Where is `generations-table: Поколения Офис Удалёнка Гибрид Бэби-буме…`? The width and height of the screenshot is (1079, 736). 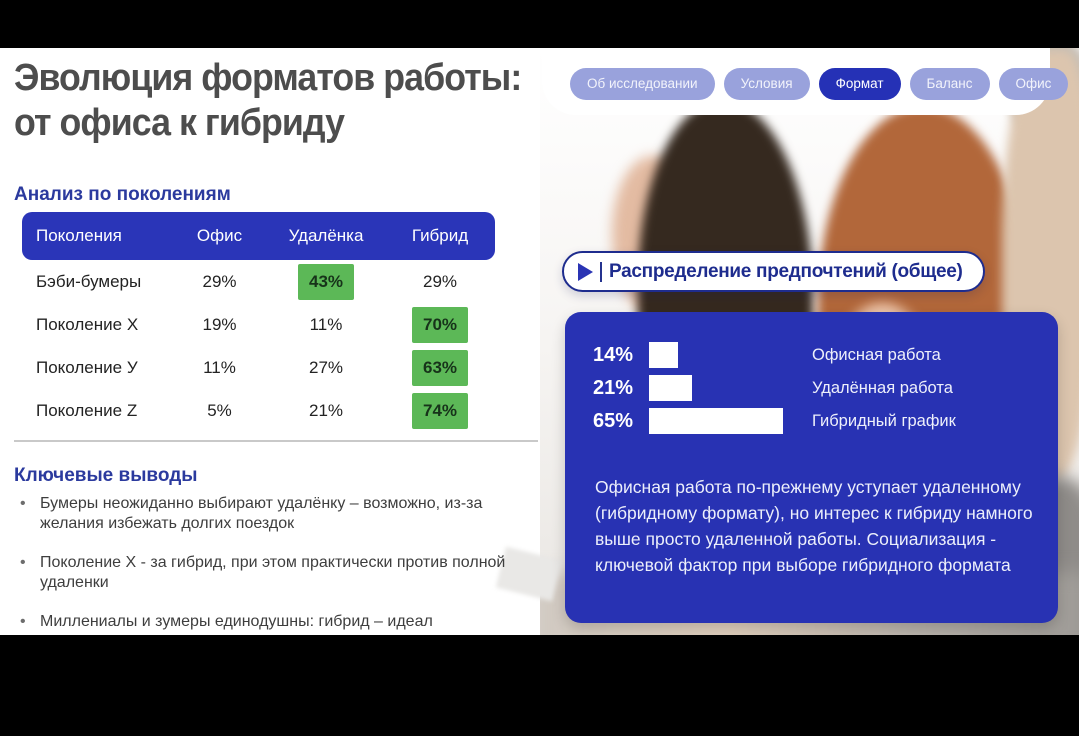
generations-table: Поколения Офис Удалёнка Гибрид Бэби-буме… is located at coordinates (258, 322).